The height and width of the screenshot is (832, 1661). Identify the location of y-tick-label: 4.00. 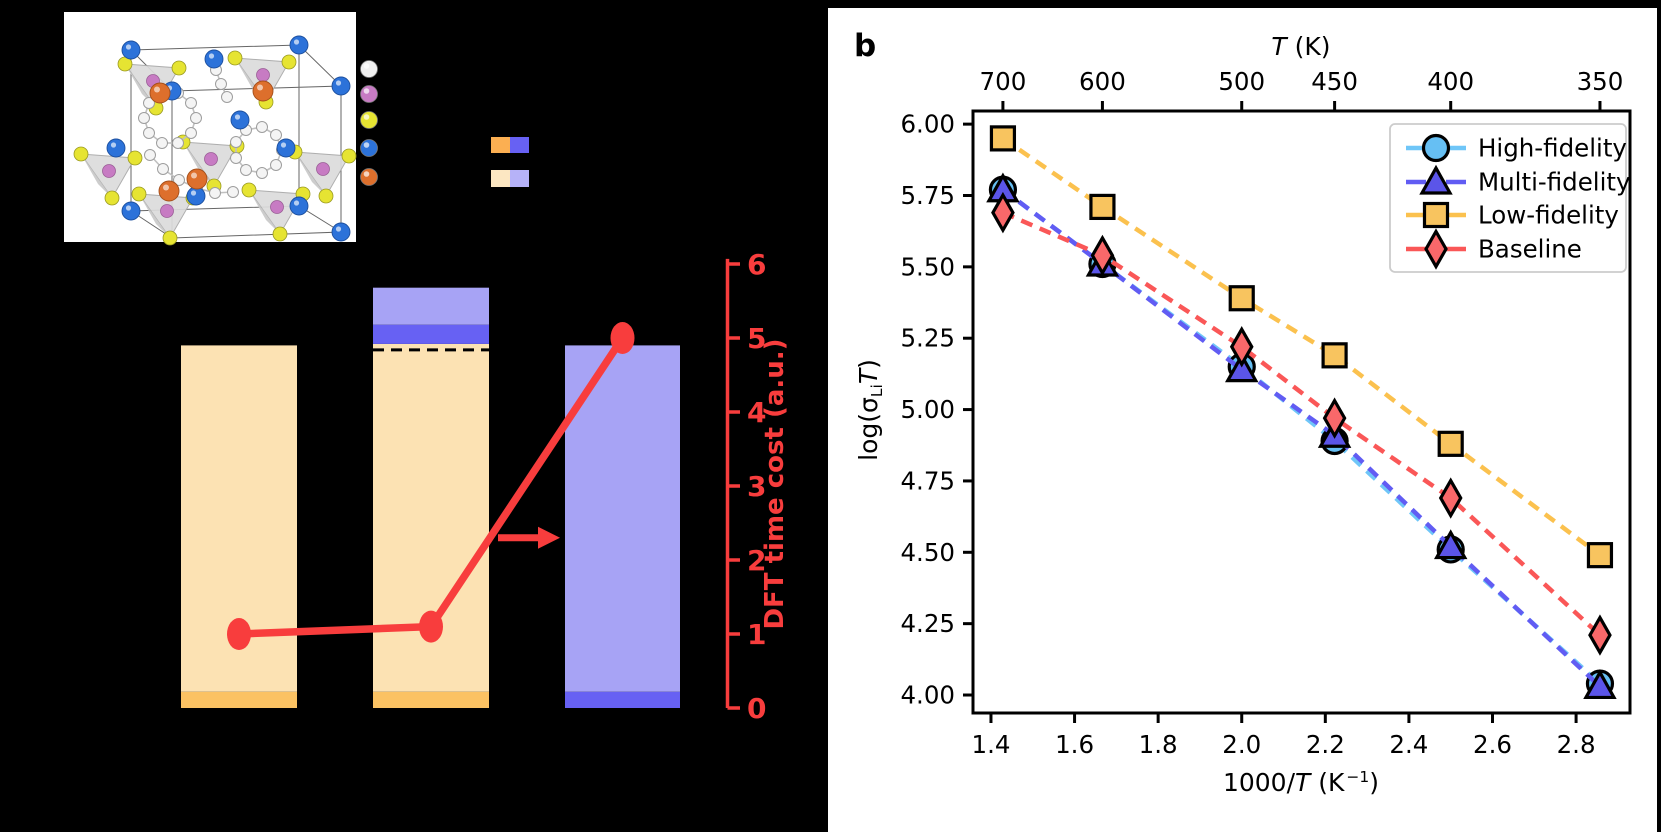
(927, 695).